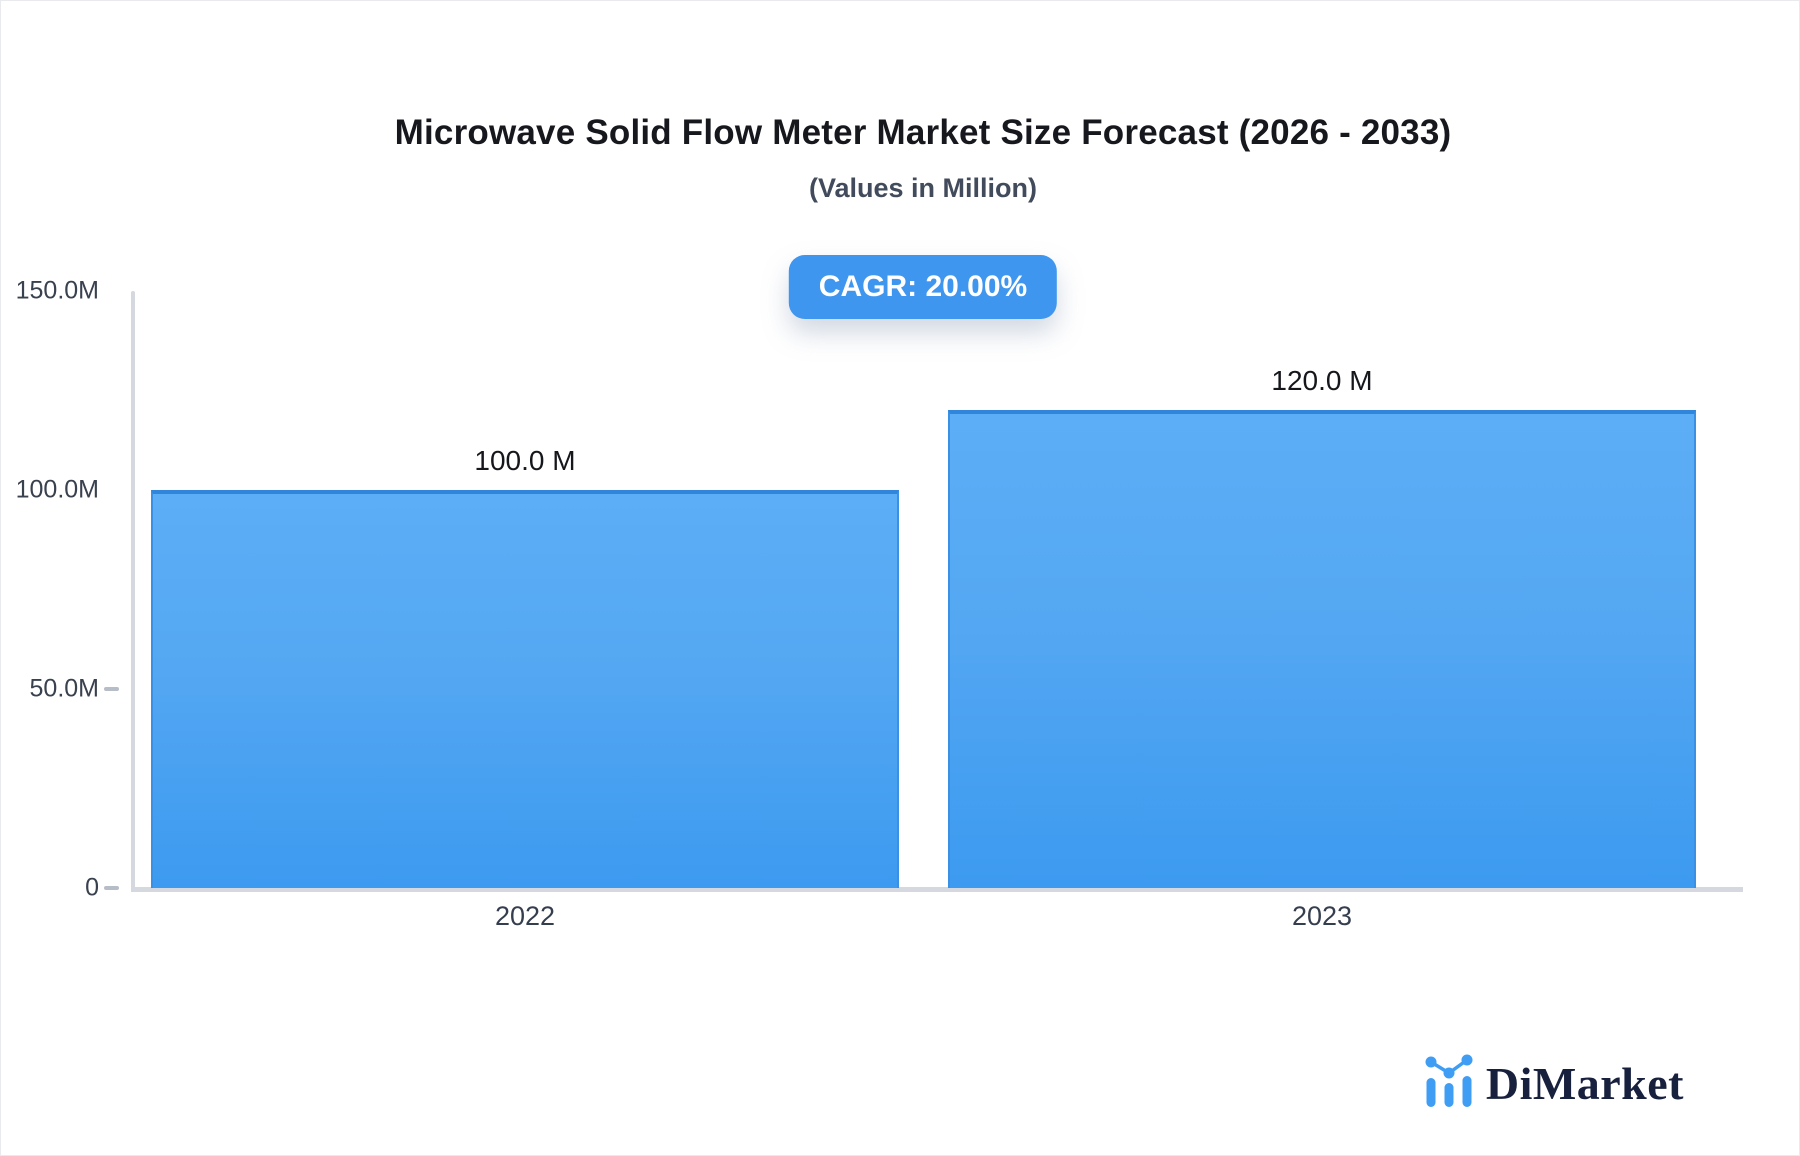 The image size is (1800, 1156). Describe the element at coordinates (1322, 381) in the screenshot. I see `bar-value-label: 120.0 M` at that location.